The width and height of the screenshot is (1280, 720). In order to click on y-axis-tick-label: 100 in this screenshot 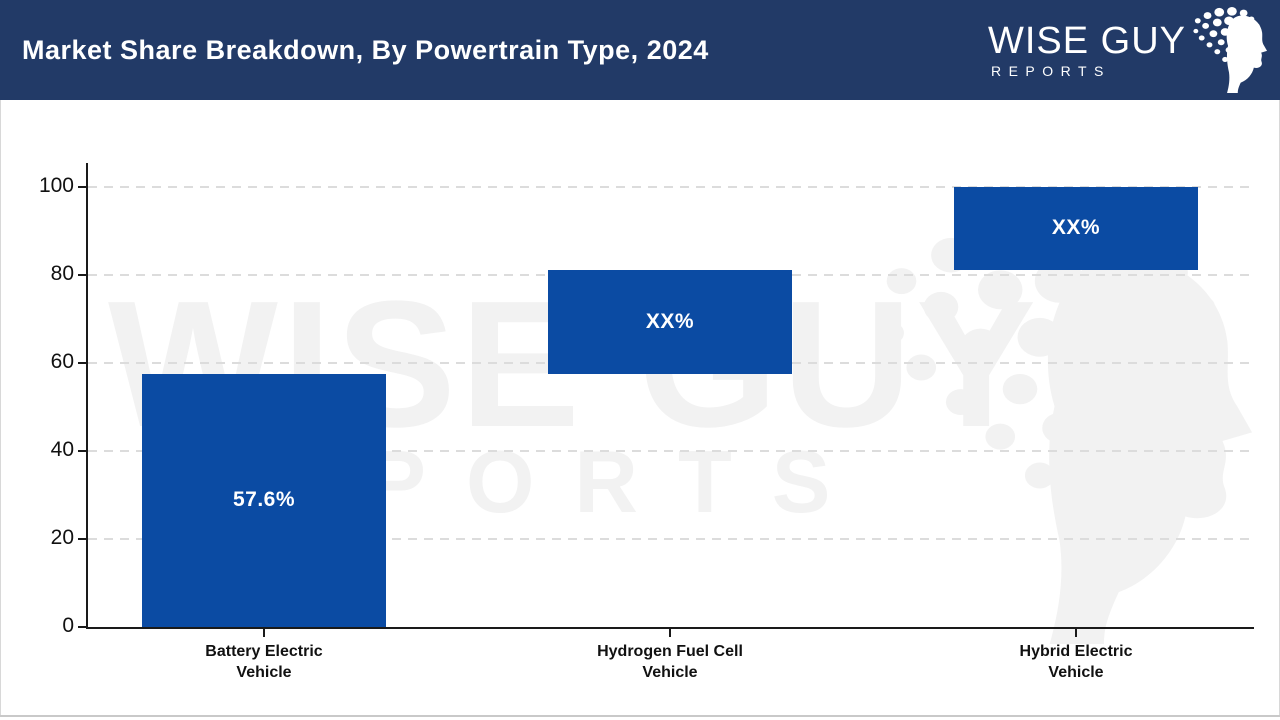, I will do `click(56, 185)`.